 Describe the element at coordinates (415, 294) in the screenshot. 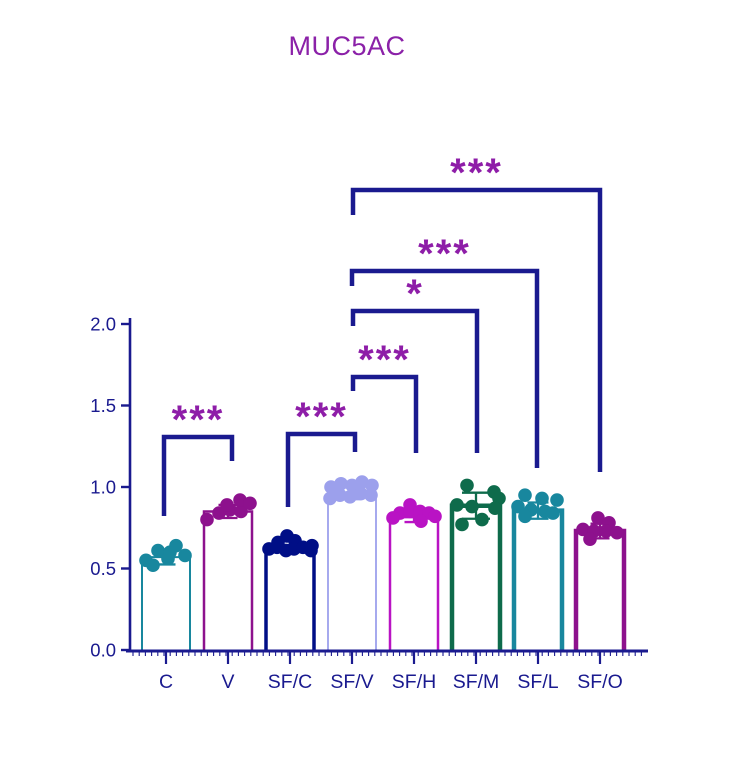

I see `sig-stars-sf-v-sf-m: *` at that location.